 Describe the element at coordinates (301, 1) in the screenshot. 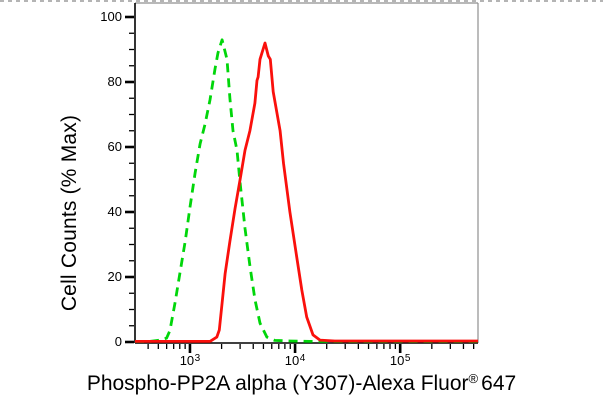

I see `image-top-dashed-border` at that location.